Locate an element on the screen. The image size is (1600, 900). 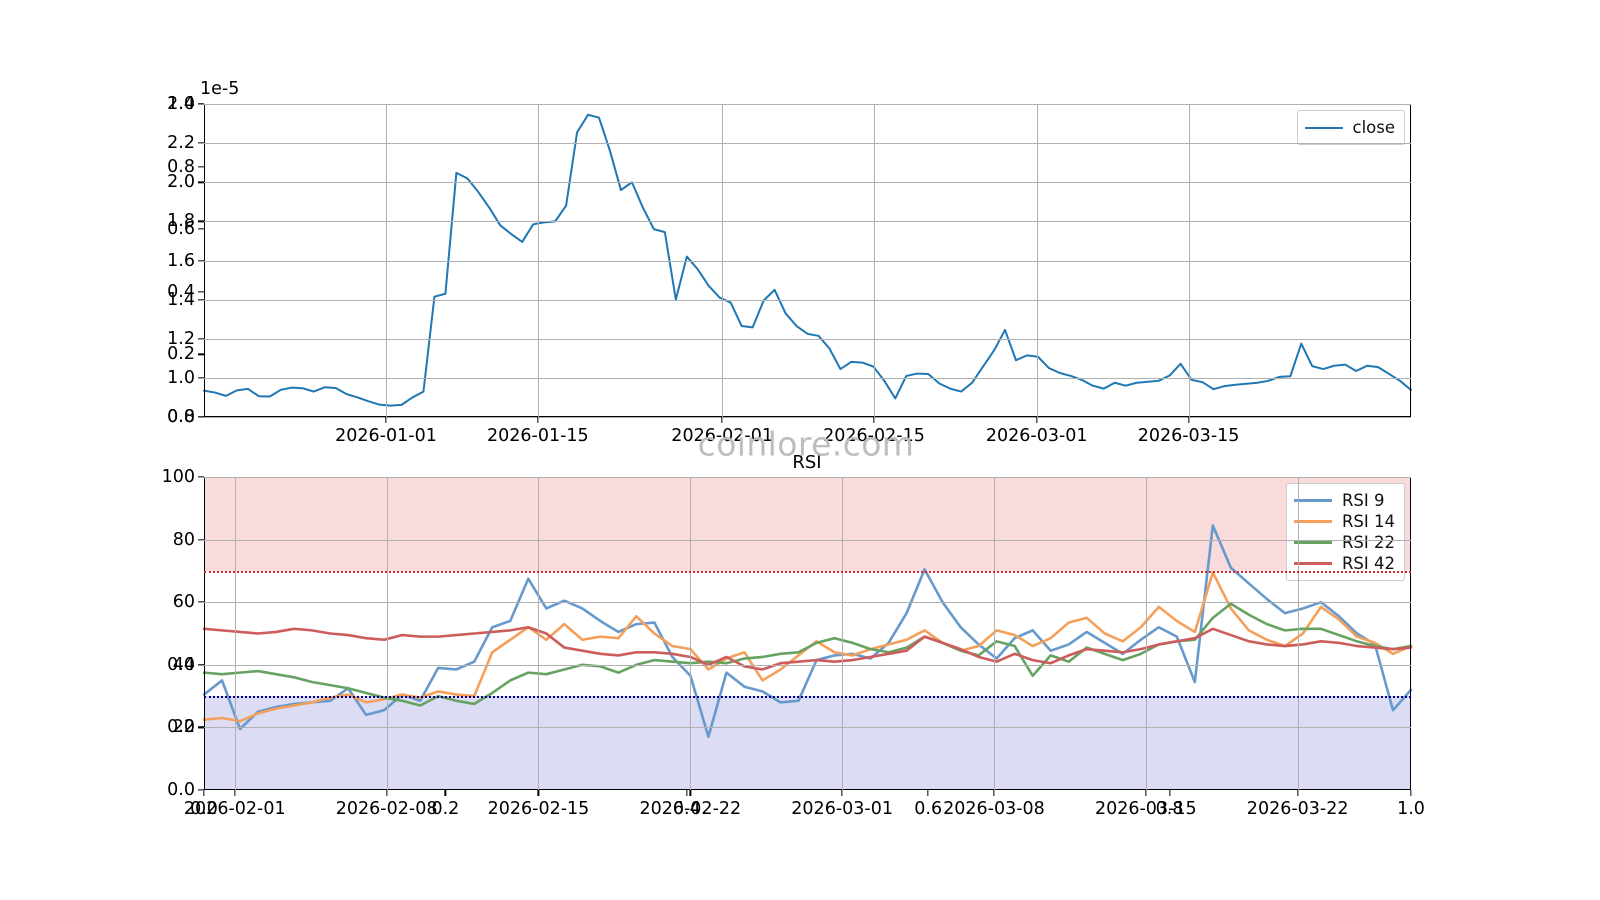
price-legend: close is located at coordinates (1350, 127).